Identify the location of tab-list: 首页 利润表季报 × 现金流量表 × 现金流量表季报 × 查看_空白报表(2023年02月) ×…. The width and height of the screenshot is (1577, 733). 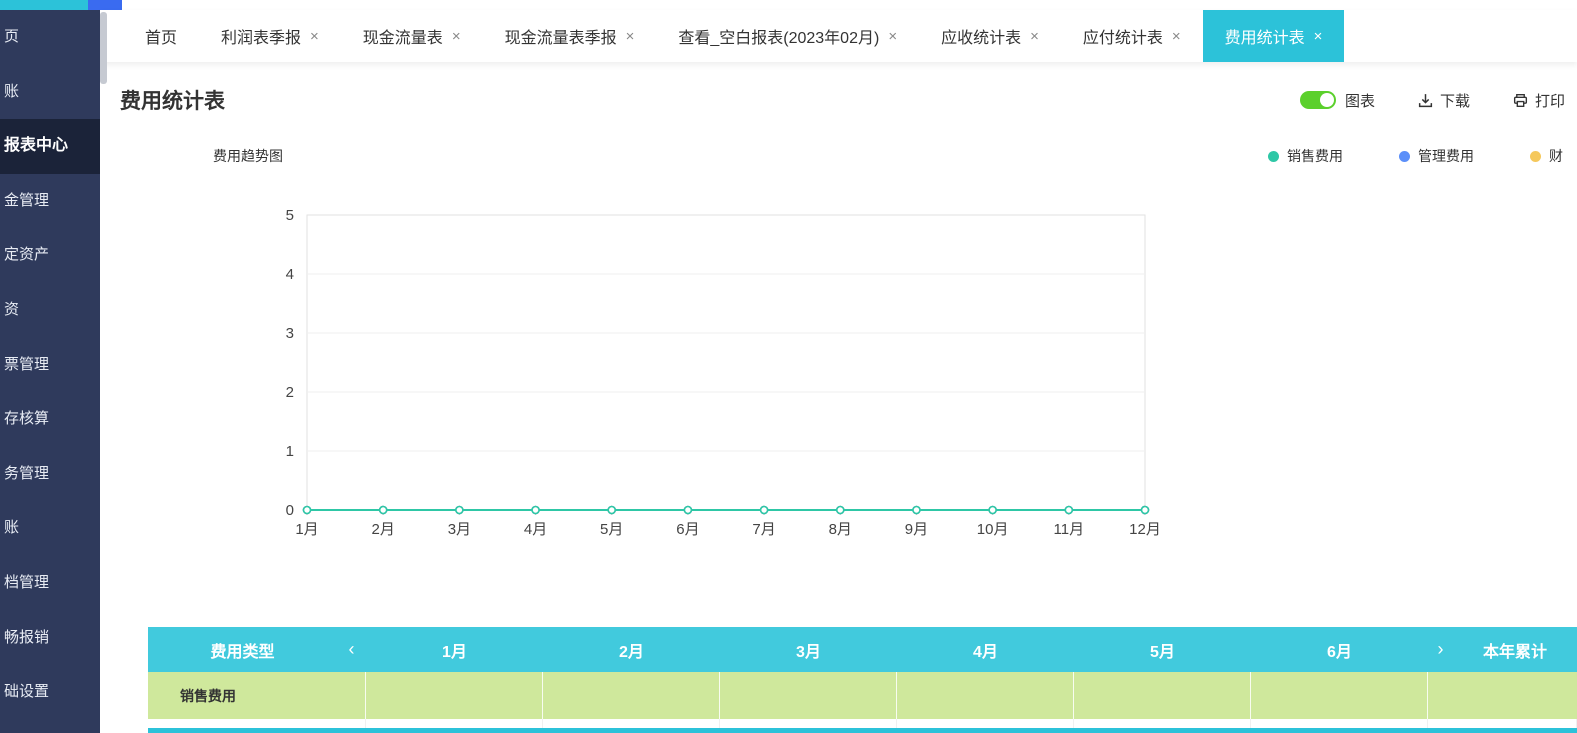
(734, 36).